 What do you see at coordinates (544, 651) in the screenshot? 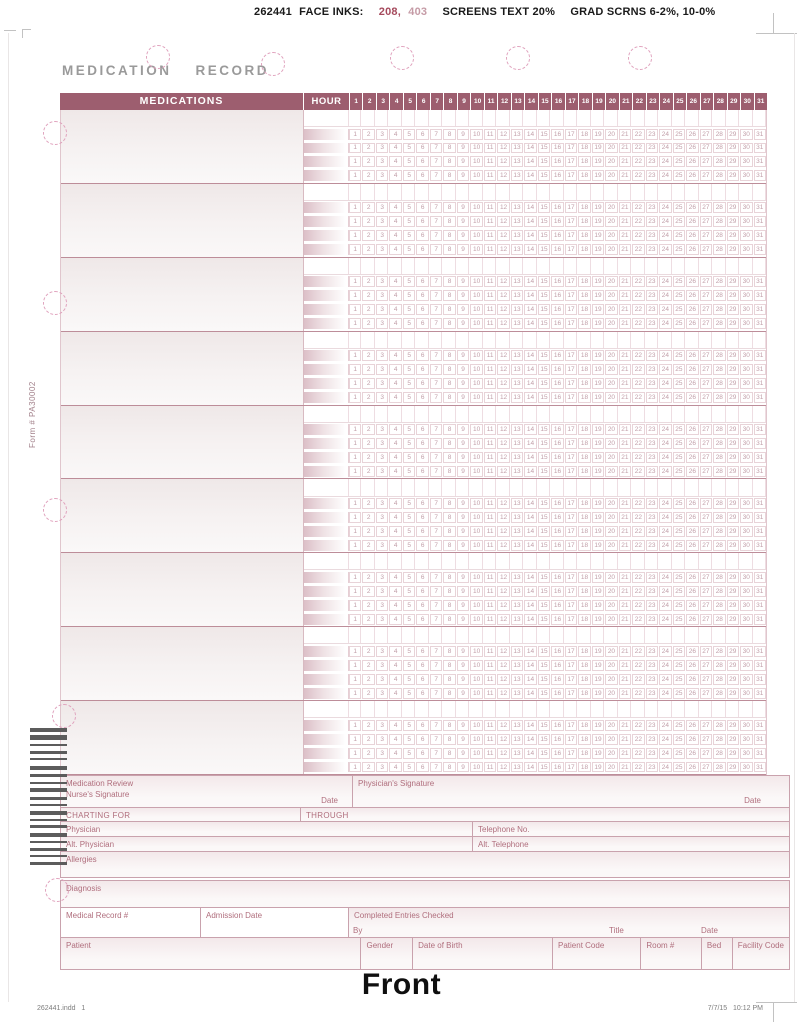
I see `day-cell: 15` at bounding box center [544, 651].